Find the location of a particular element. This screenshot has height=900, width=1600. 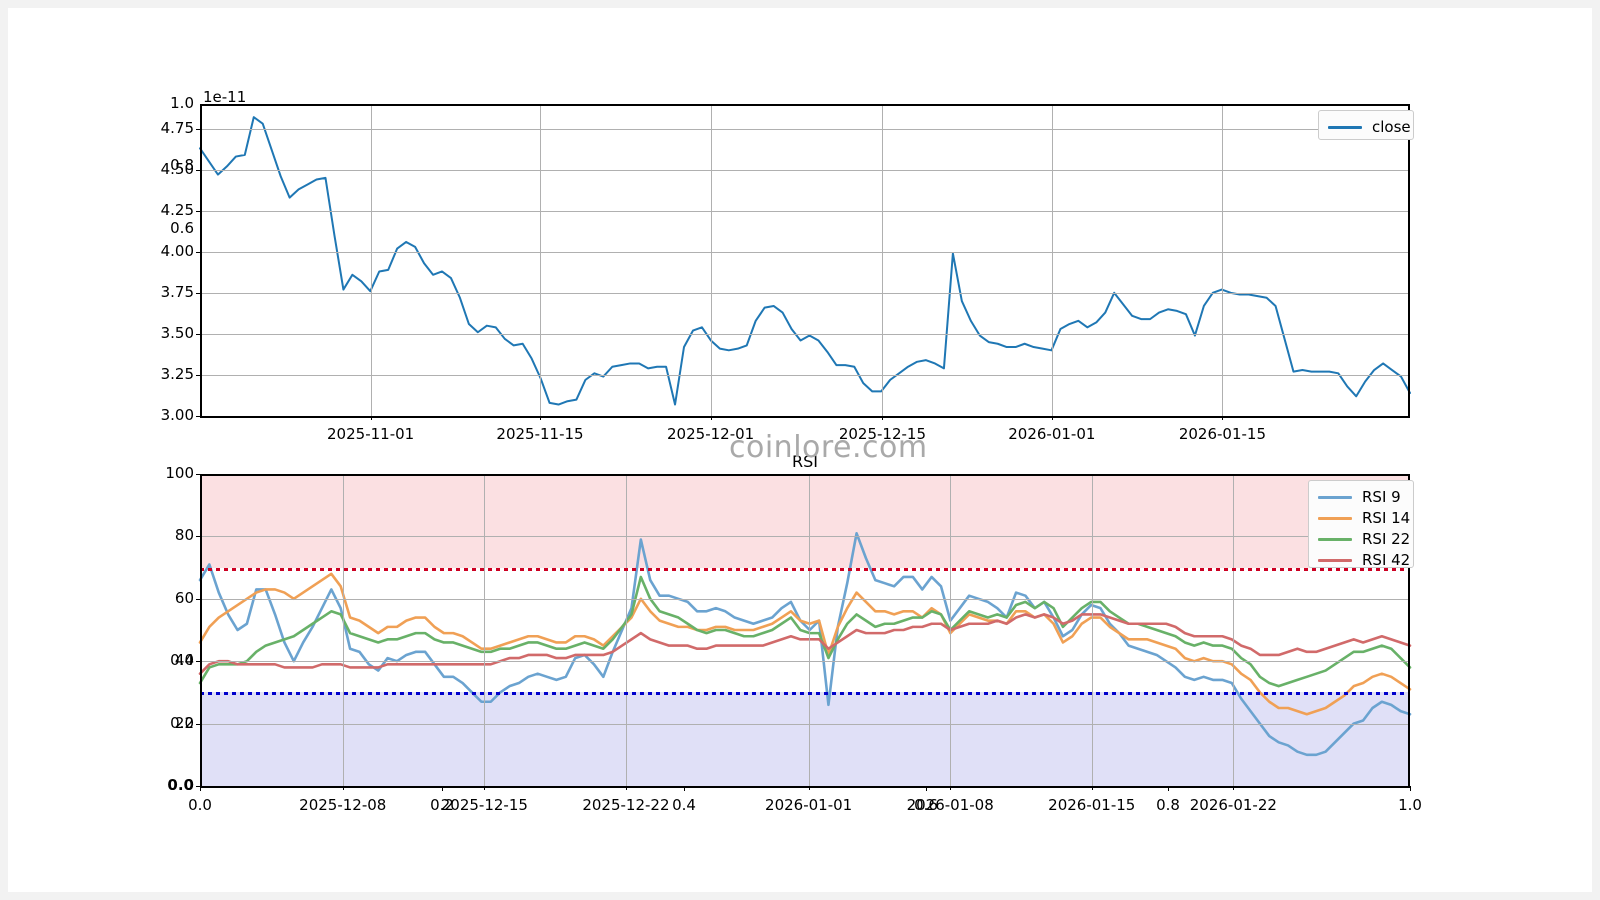

price-x-tick-label: 2025-11-15 is located at coordinates (540, 434).